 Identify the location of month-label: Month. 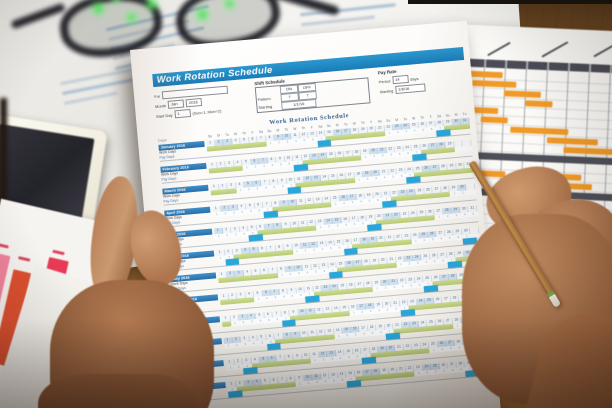
(160, 105).